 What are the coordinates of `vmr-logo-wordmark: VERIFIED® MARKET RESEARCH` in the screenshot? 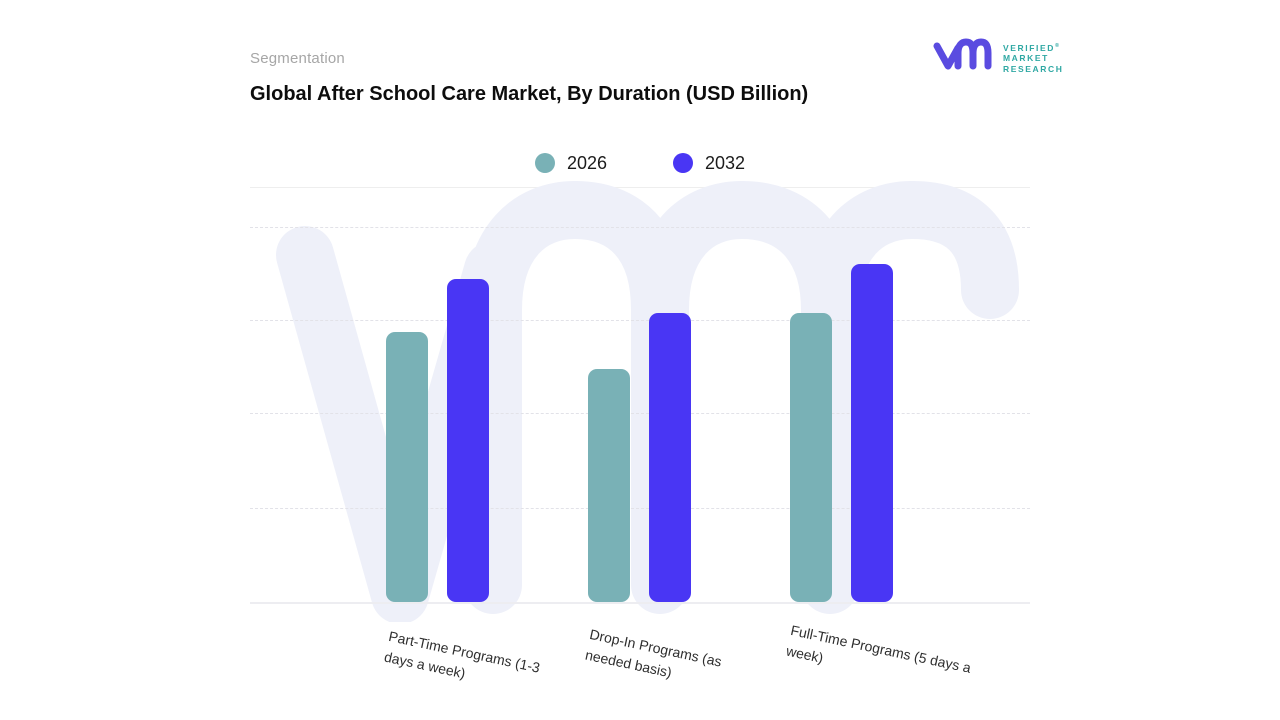 It's located at (1033, 58).